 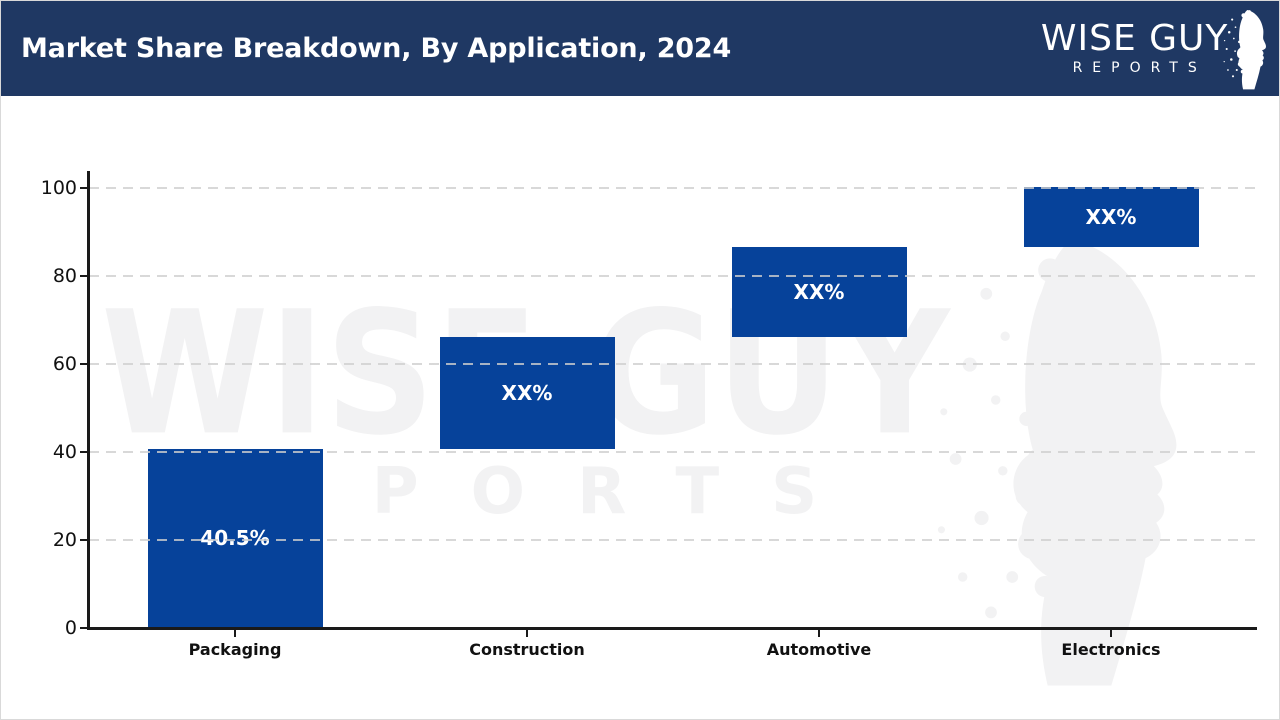 I want to click on y-tick-label: 40, so click(x=64, y=452).